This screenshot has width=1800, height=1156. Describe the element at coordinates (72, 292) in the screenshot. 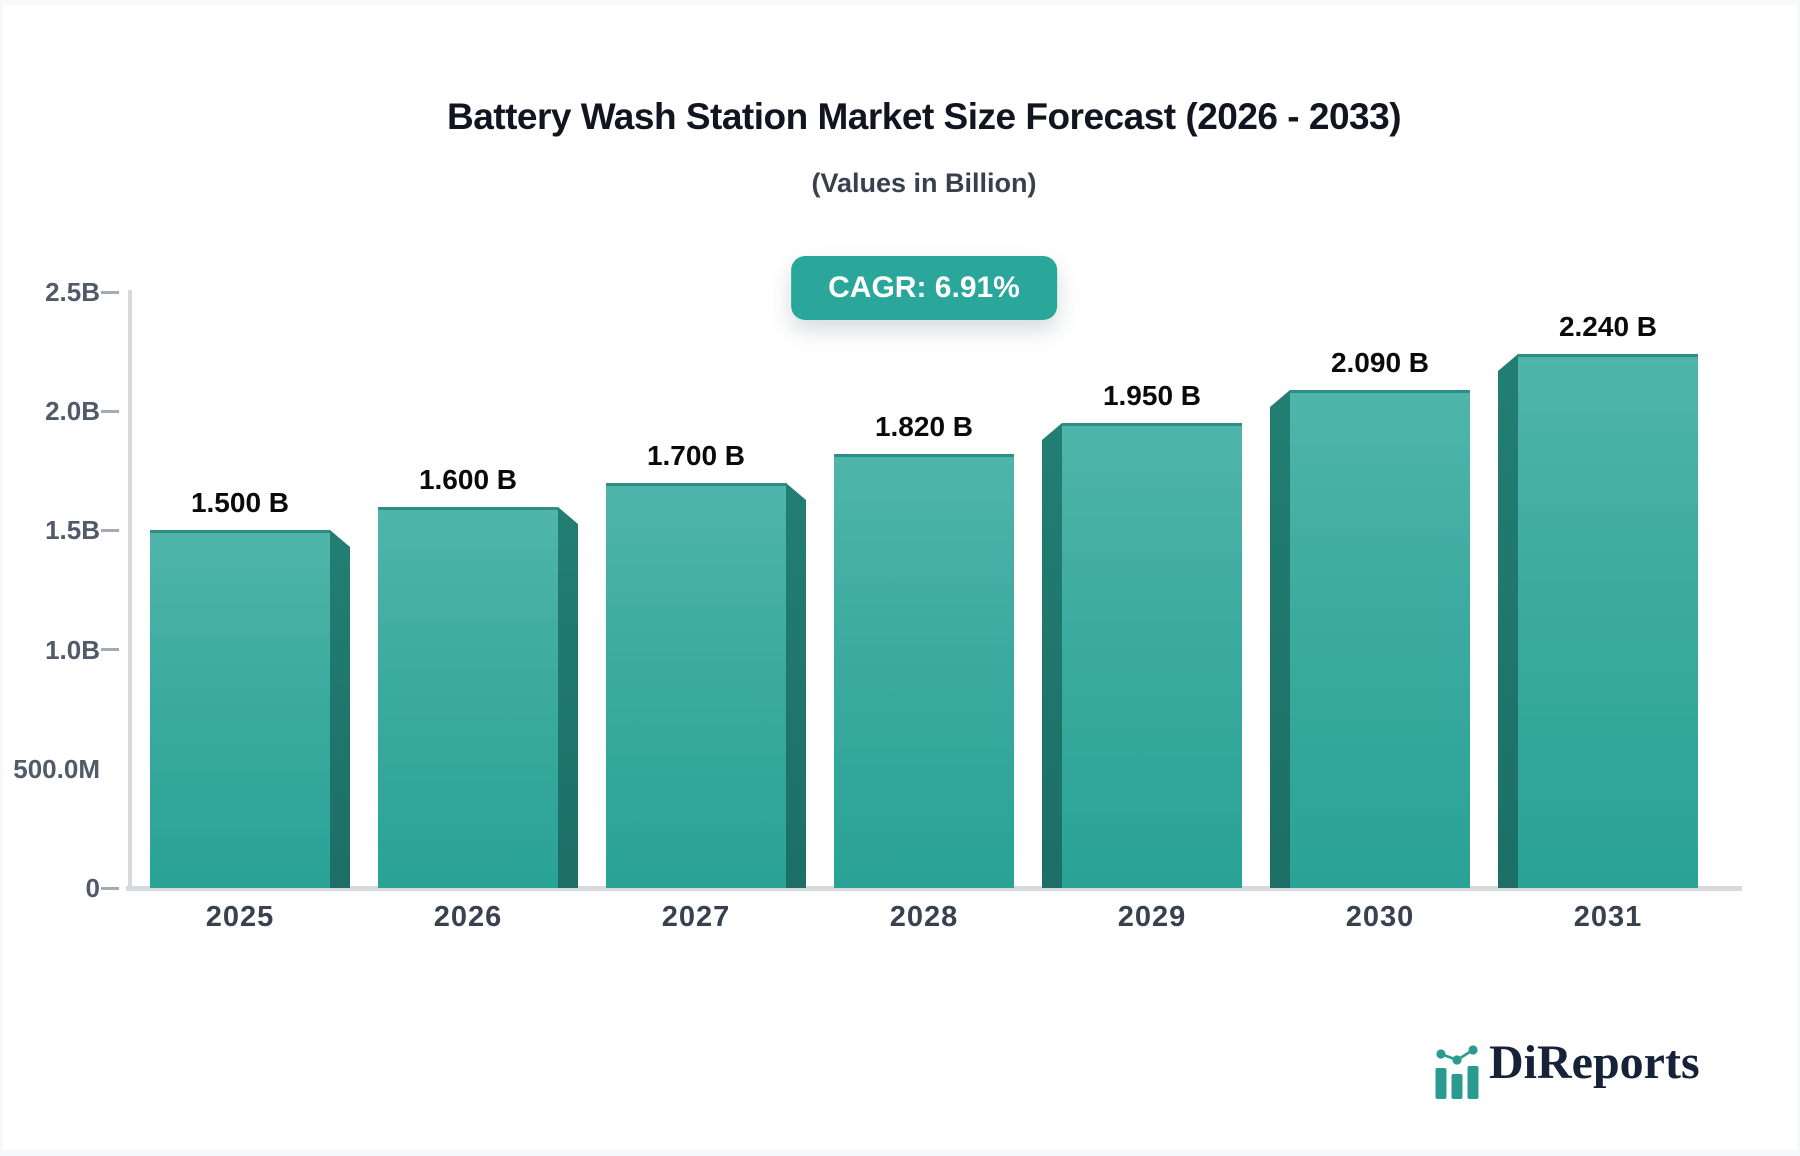

I see `y-tick-label: 2.5B` at that location.